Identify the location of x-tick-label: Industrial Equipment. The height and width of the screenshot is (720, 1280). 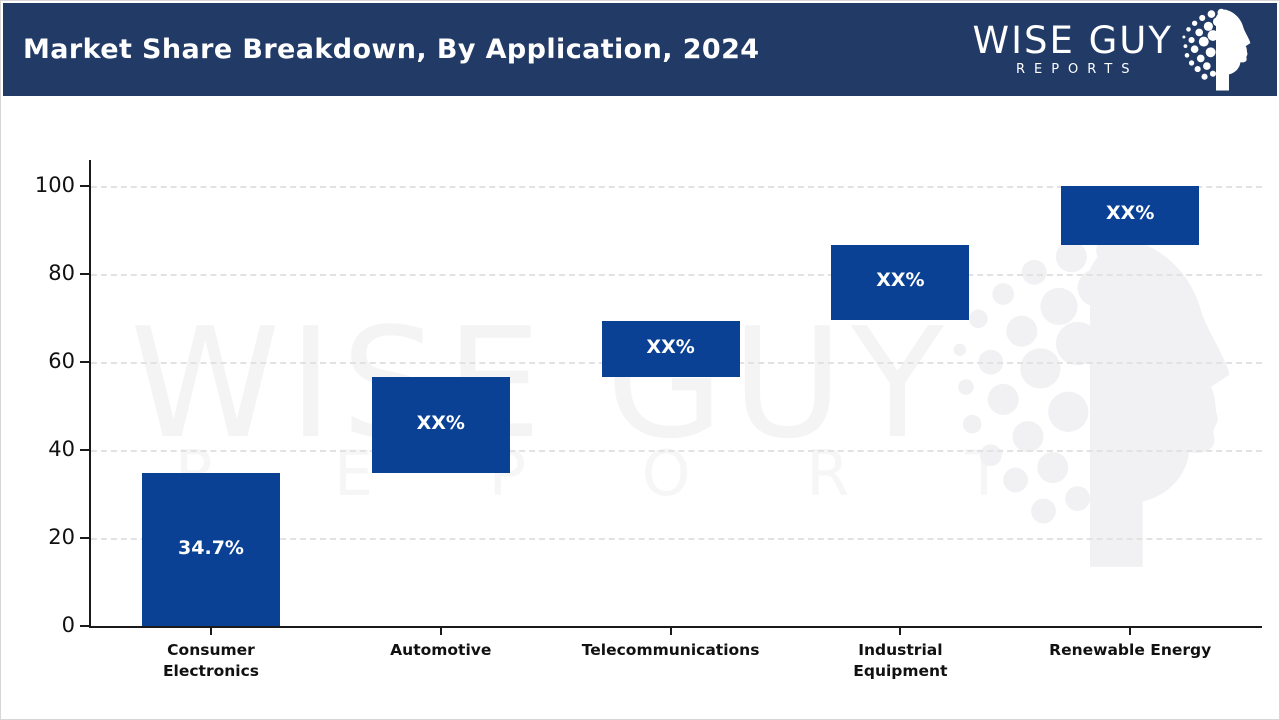
(900, 660).